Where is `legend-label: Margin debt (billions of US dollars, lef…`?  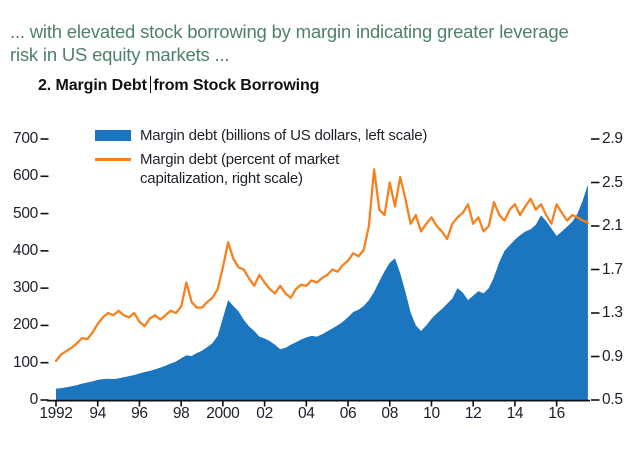 legend-label: Margin debt (billions of US dollars, lef… is located at coordinates (284, 135).